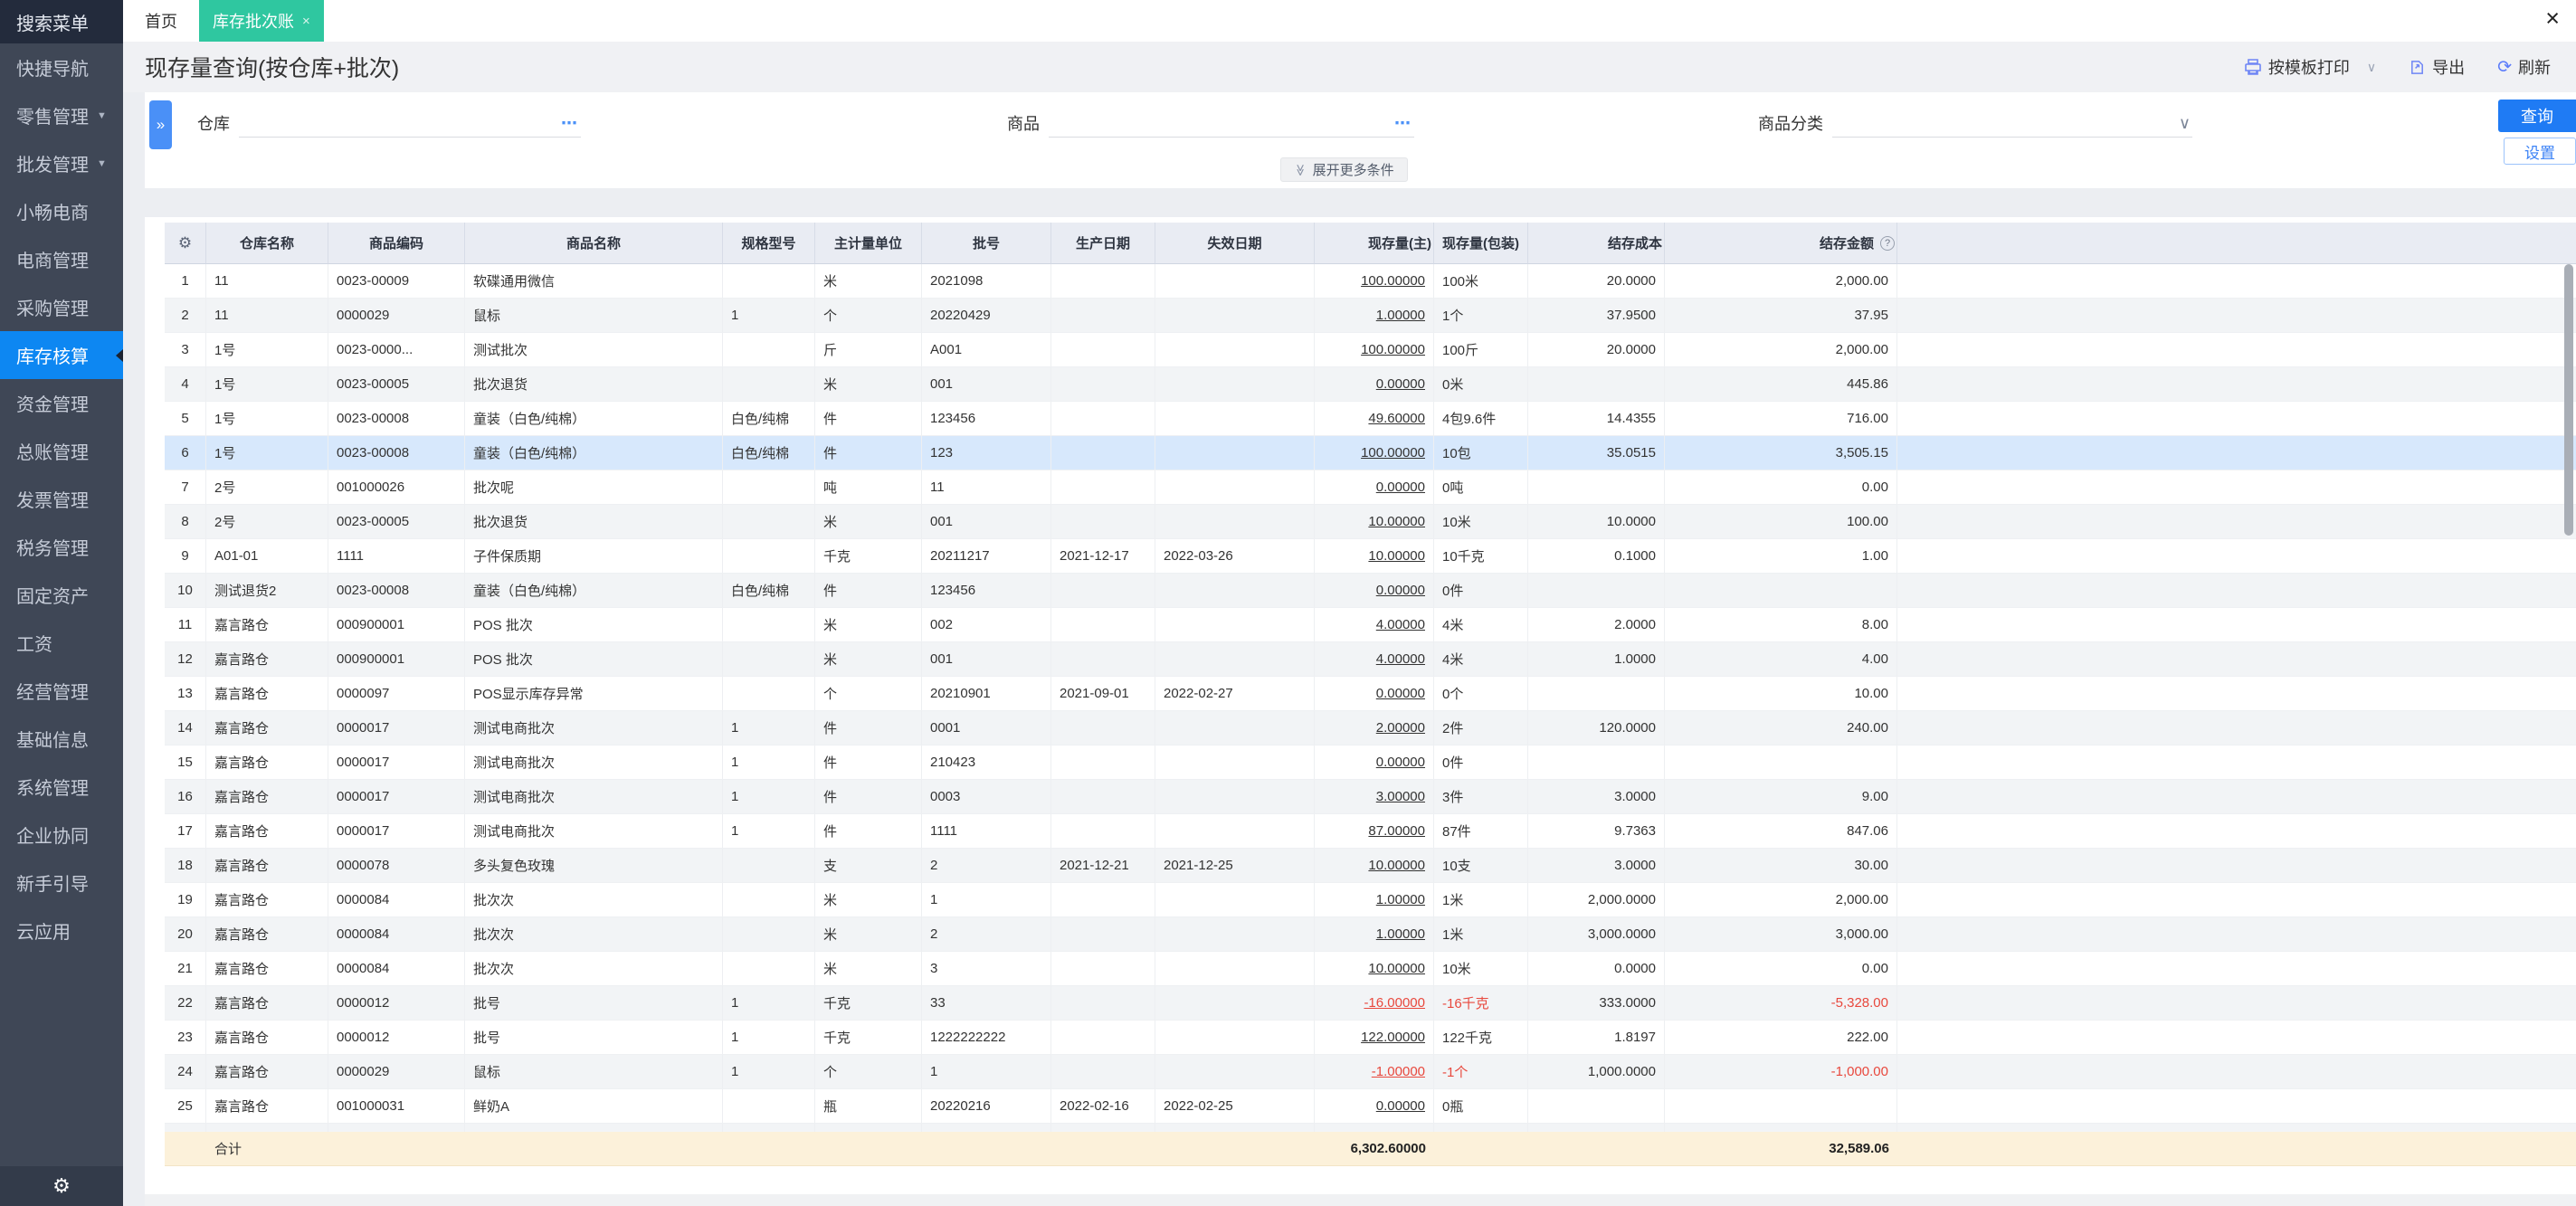 Image resolution: width=2576 pixels, height=1206 pixels. Describe the element at coordinates (61, 355) in the screenshot. I see `sidebar-item-active: 库存核算` at that location.